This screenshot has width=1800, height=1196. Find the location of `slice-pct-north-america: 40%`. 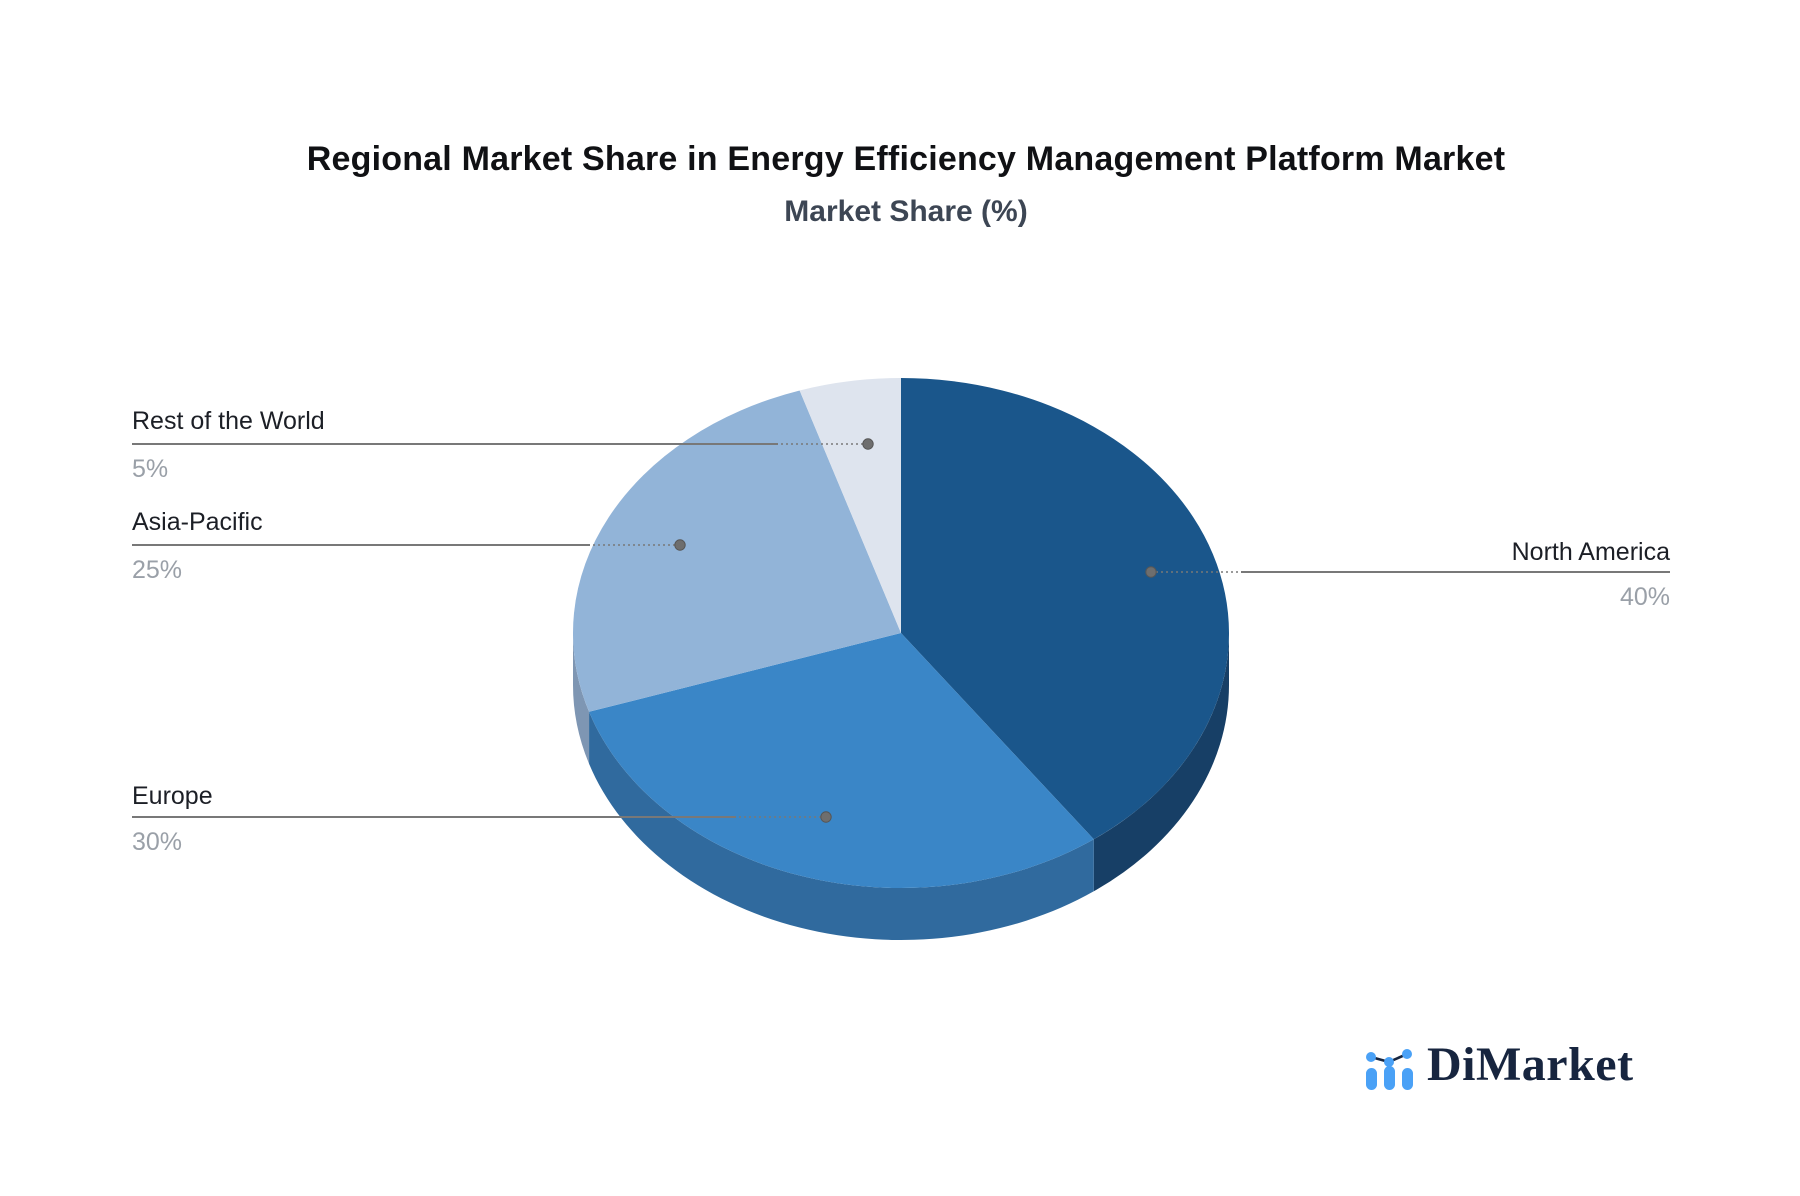

slice-pct-north-america: 40% is located at coordinates (1644, 597).